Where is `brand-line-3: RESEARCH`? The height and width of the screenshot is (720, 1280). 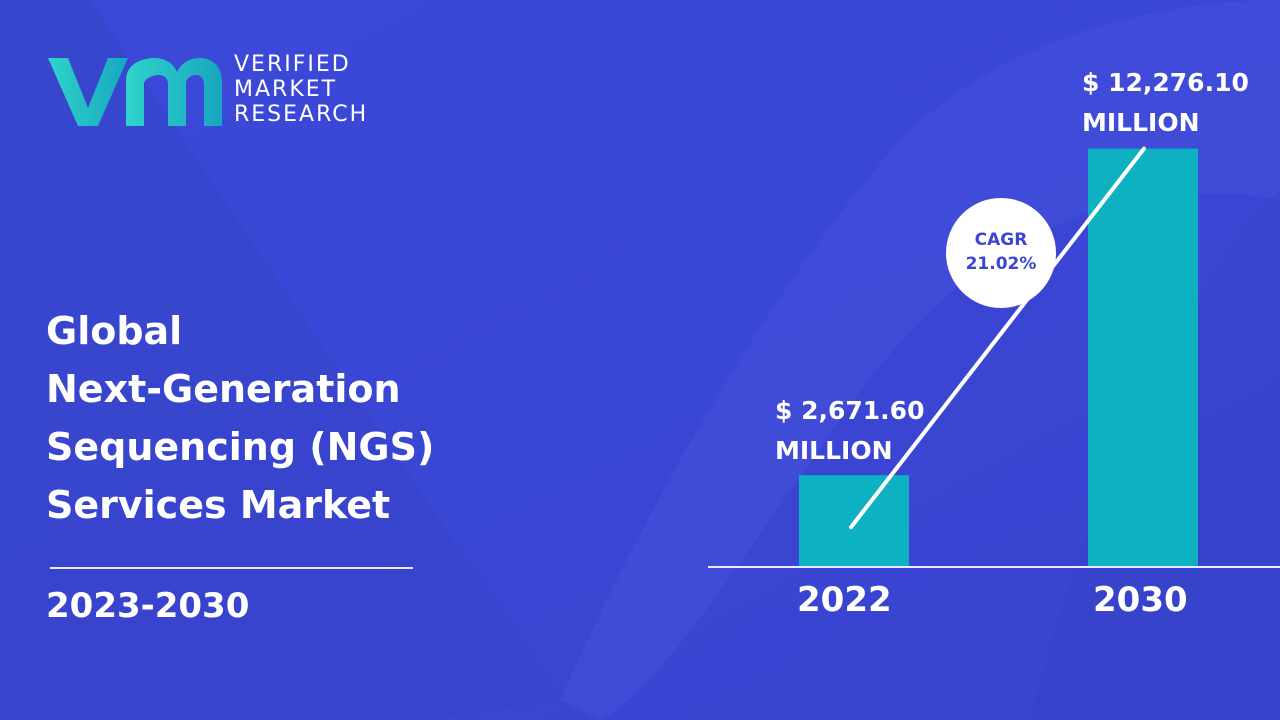 brand-line-3: RESEARCH is located at coordinates (301, 114).